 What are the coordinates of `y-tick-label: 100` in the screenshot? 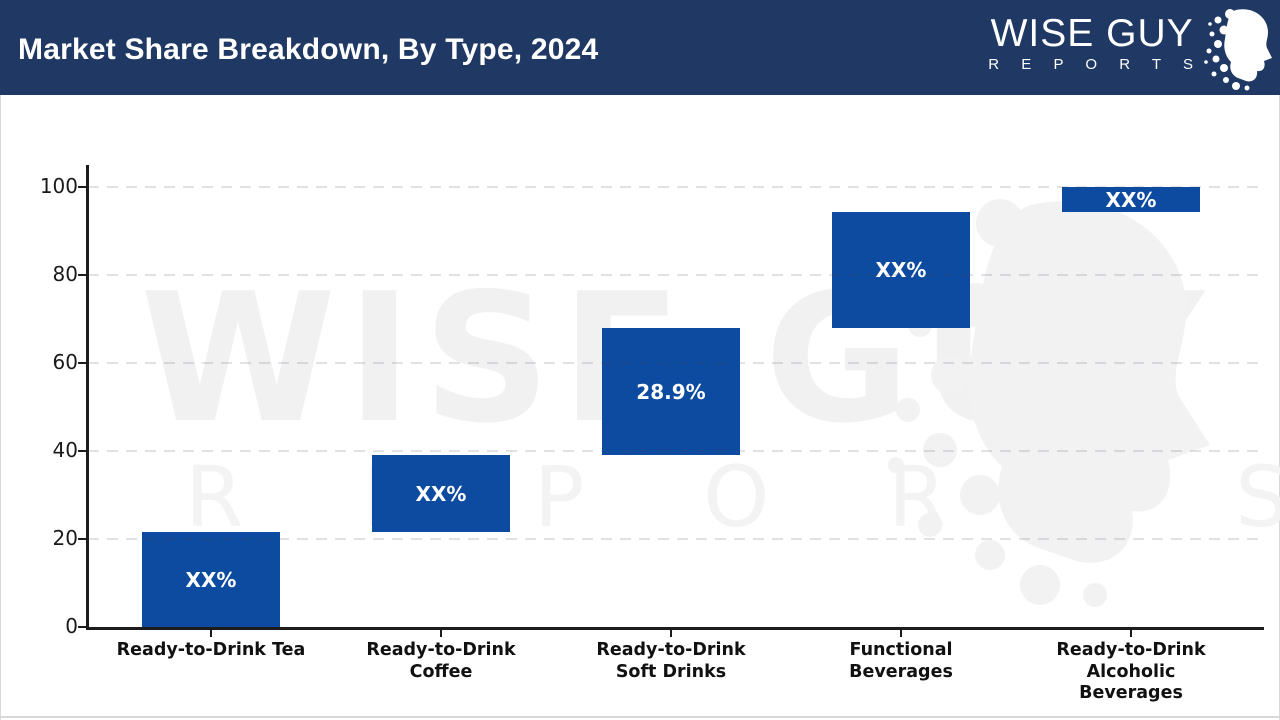 It's located at (58, 186).